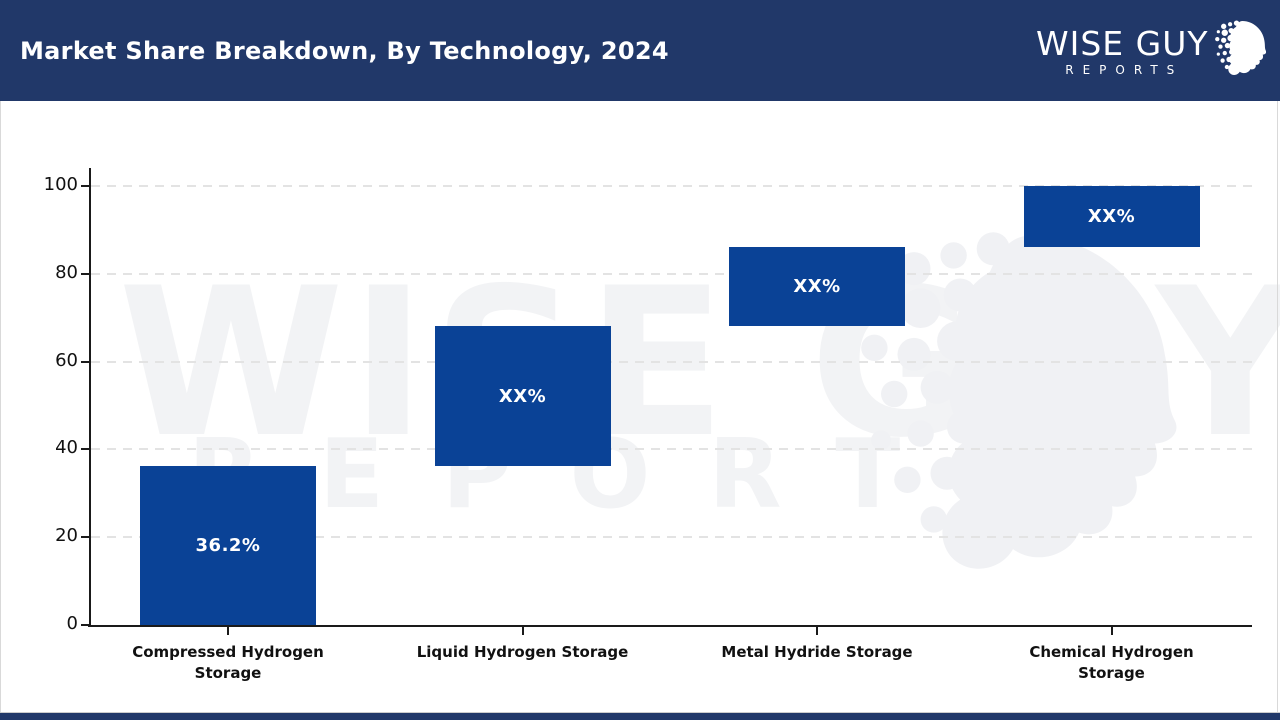 The image size is (1280, 720). What do you see at coordinates (66, 536) in the screenshot?
I see `y-tick-label: 20` at bounding box center [66, 536].